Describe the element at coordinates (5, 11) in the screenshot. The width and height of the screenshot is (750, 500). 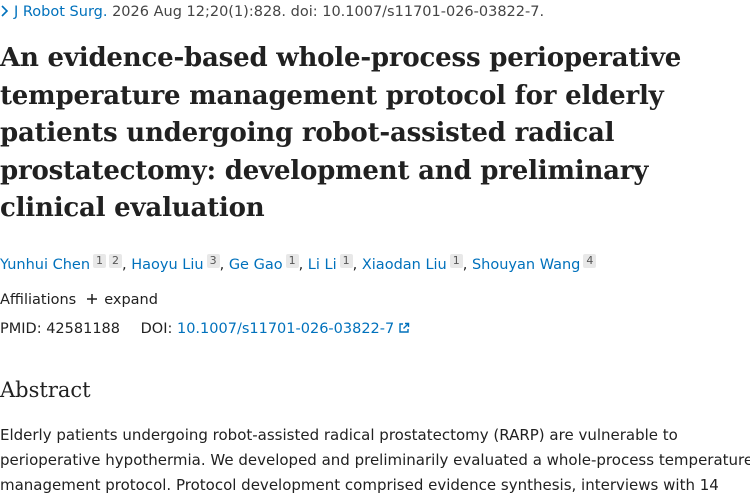
I see `chevron-icon` at that location.